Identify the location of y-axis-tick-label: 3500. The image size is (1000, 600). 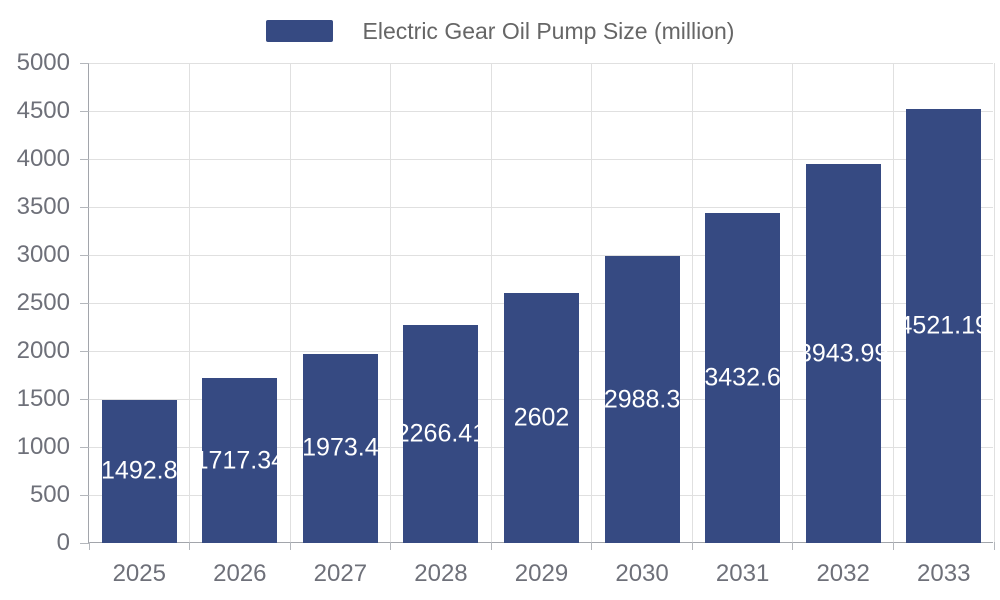
(43, 206).